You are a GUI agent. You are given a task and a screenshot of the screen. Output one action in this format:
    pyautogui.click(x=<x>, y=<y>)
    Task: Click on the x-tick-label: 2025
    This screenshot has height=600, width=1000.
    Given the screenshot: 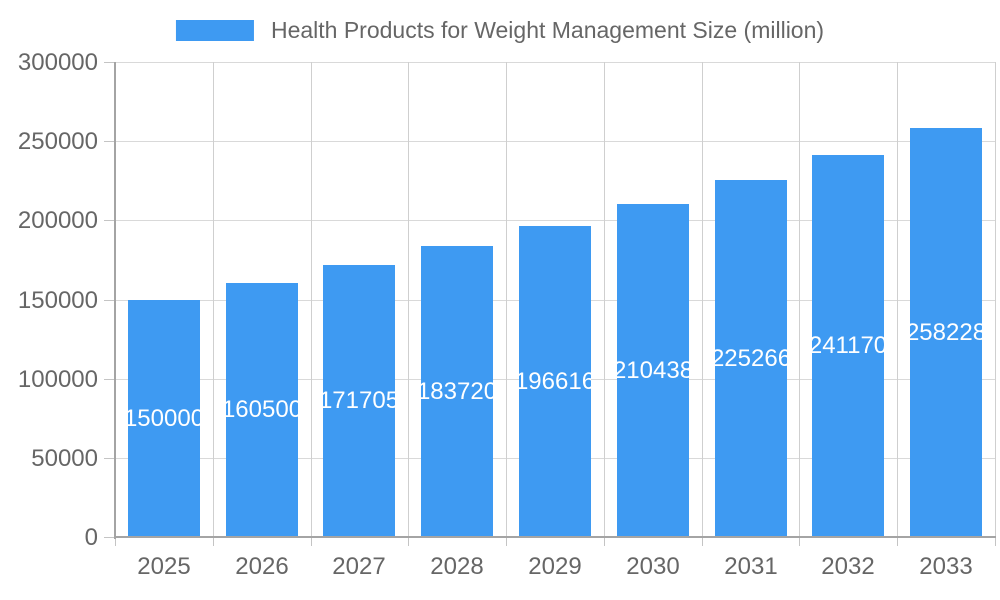 What is the action you would take?
    pyautogui.click(x=164, y=566)
    